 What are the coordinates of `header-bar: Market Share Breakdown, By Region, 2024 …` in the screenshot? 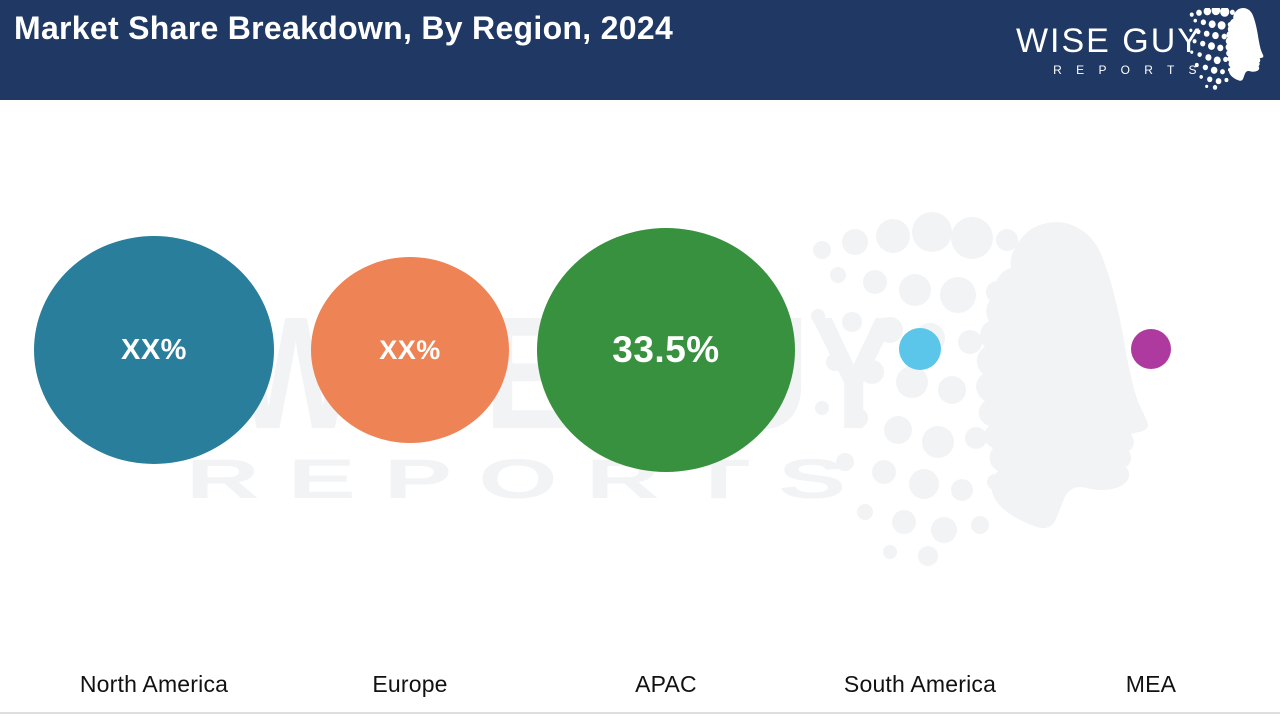 It's located at (640, 50).